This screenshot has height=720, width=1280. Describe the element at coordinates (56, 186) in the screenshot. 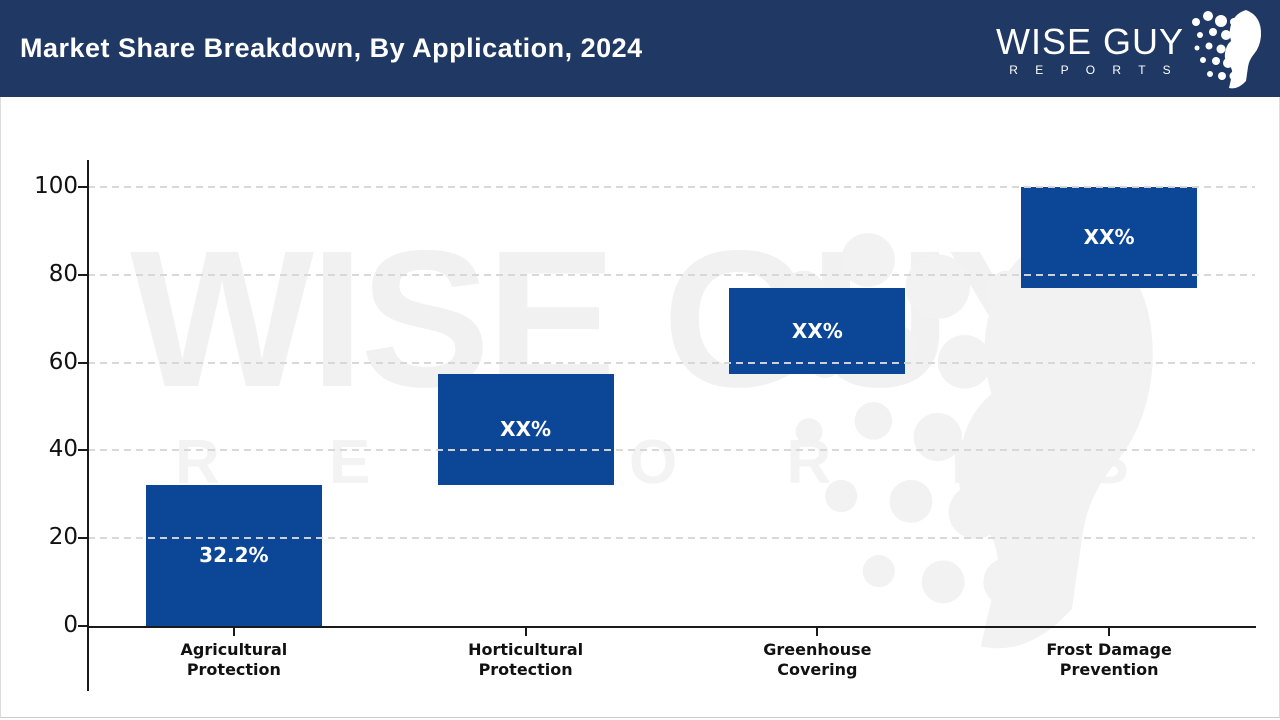

I see `y-tick-label: 100` at that location.